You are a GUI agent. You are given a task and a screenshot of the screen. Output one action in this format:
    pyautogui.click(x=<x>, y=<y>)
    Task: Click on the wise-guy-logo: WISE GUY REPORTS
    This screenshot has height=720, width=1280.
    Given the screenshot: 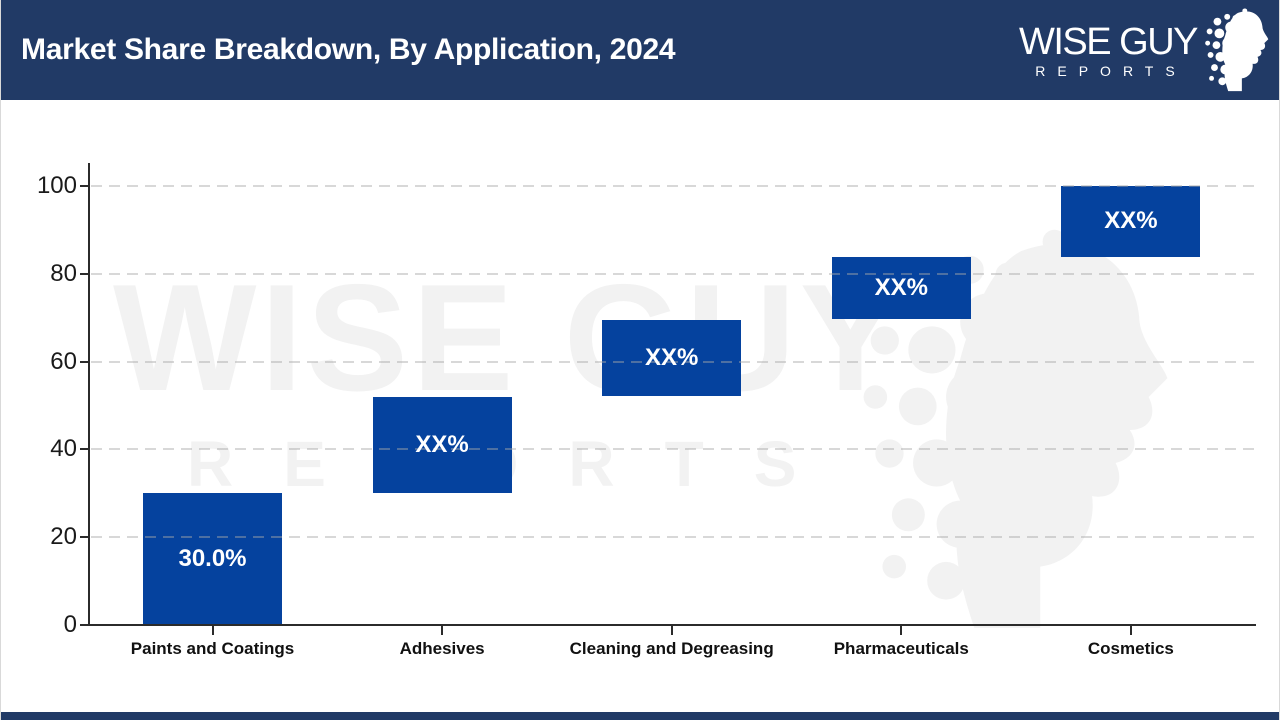 What is the action you would take?
    pyautogui.click(x=1146, y=50)
    